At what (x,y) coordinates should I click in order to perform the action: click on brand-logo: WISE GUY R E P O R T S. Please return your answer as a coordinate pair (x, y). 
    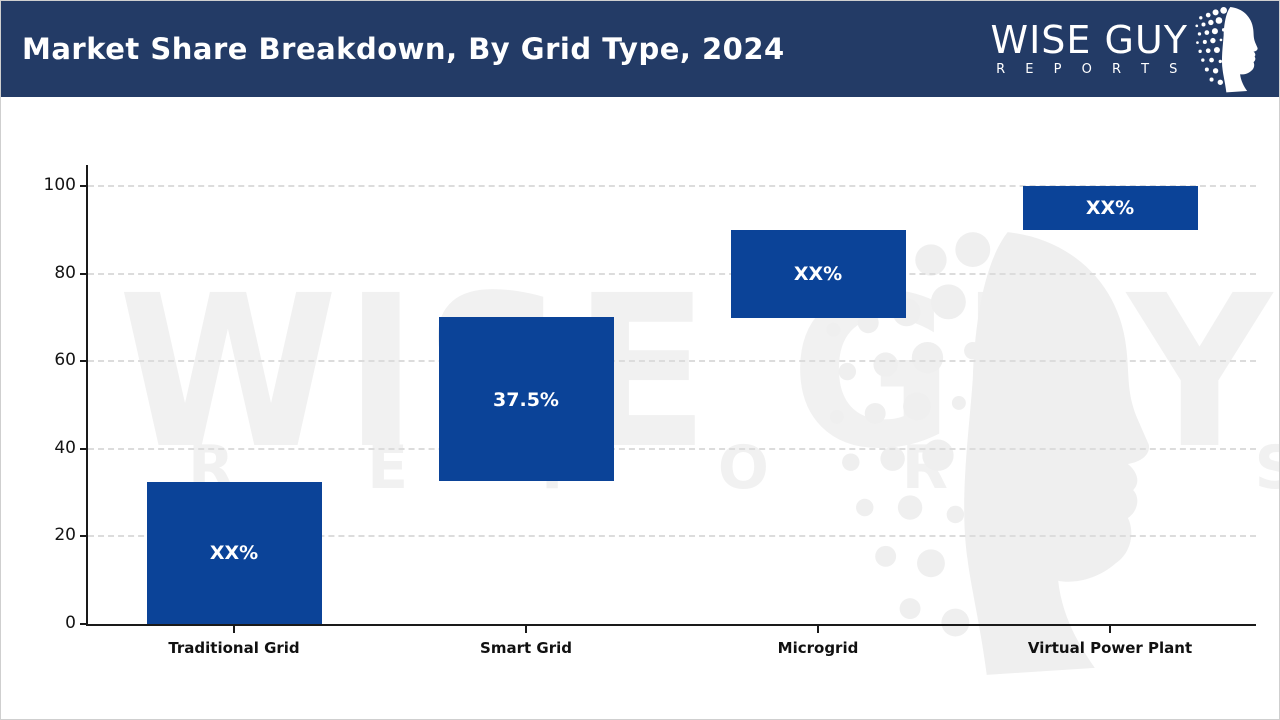
    Looking at the image, I should click on (1130, 49).